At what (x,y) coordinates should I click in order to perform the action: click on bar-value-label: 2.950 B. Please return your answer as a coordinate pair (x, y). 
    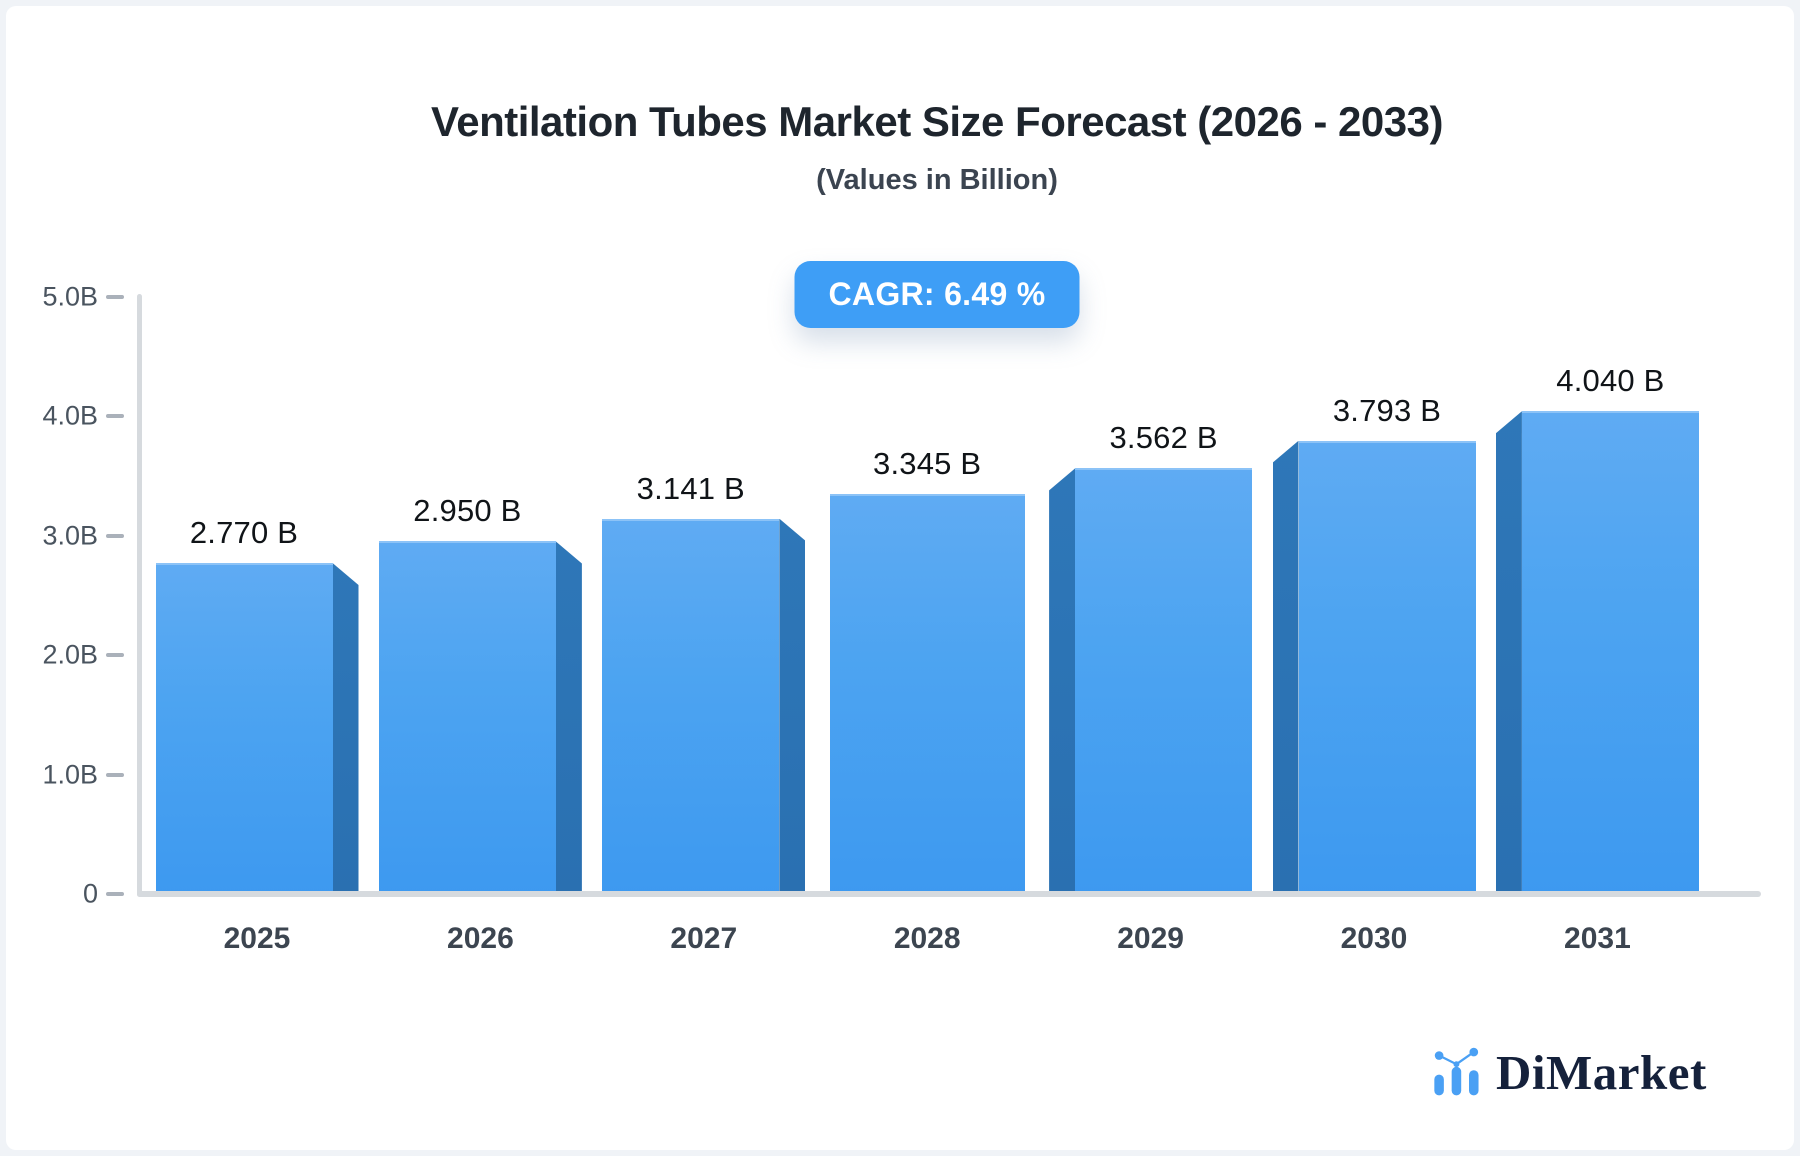
    Looking at the image, I should click on (467, 511).